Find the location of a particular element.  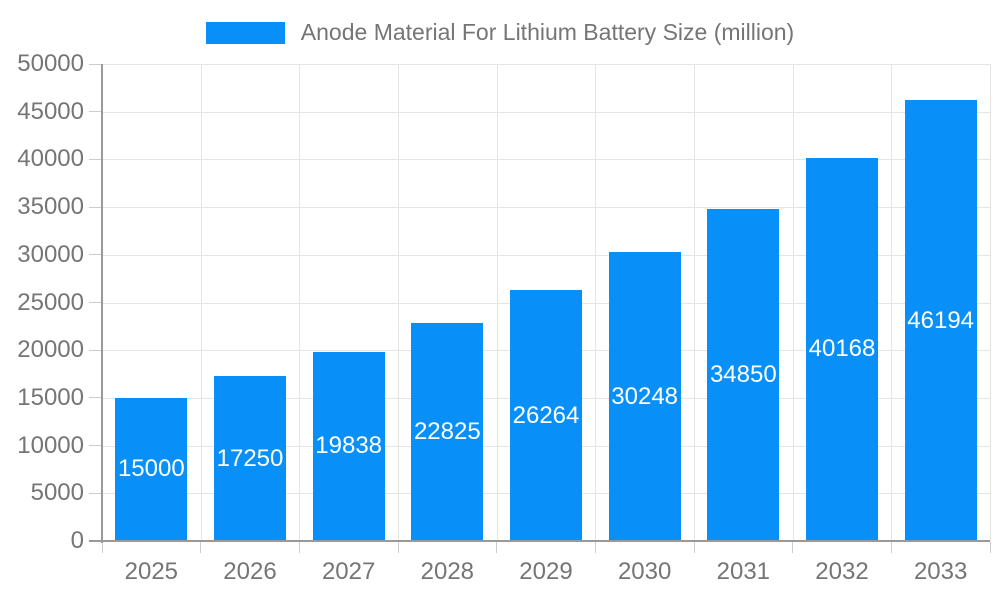

bar-value-label: 26264 is located at coordinates (546, 415).